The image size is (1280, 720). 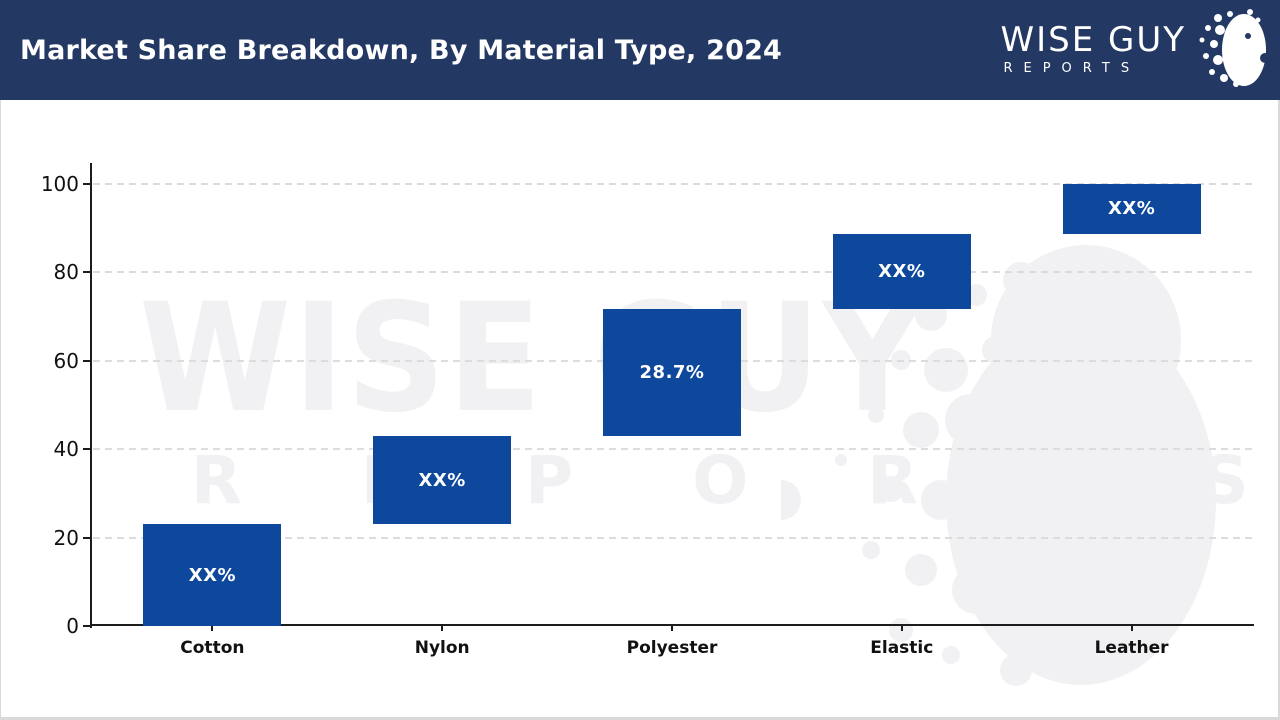 I want to click on y-axis-line, so click(x=91, y=395).